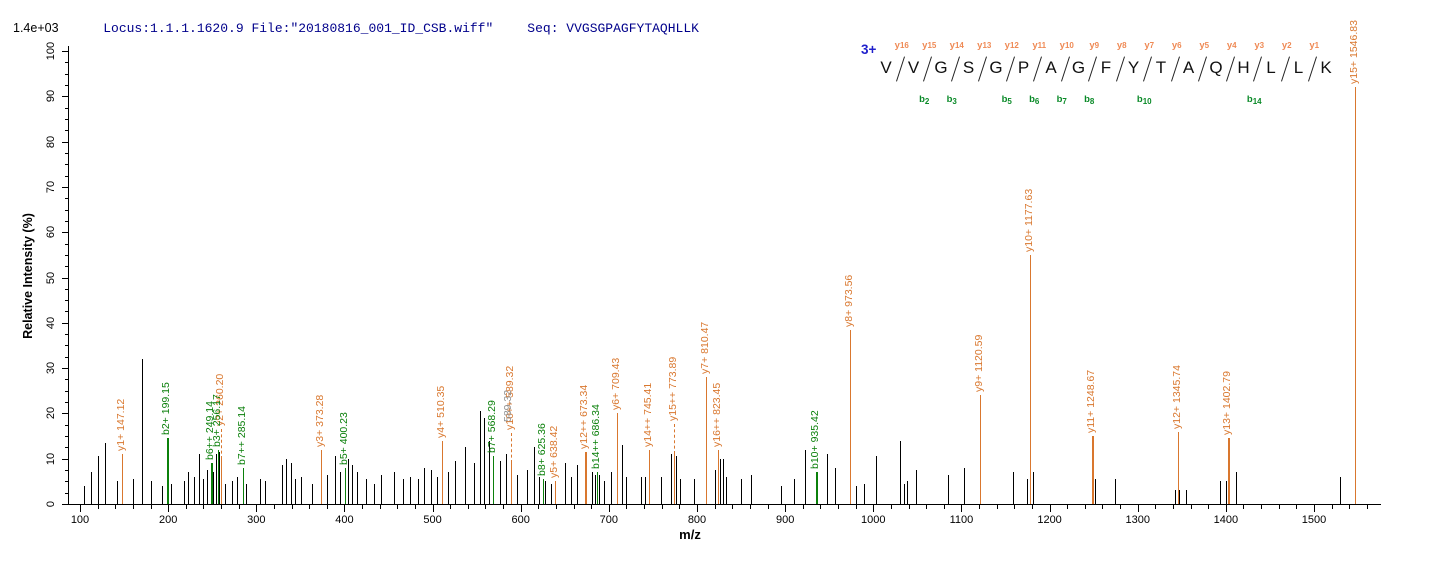  I want to click on b-ion-map-label: b10, so click(1144, 100).